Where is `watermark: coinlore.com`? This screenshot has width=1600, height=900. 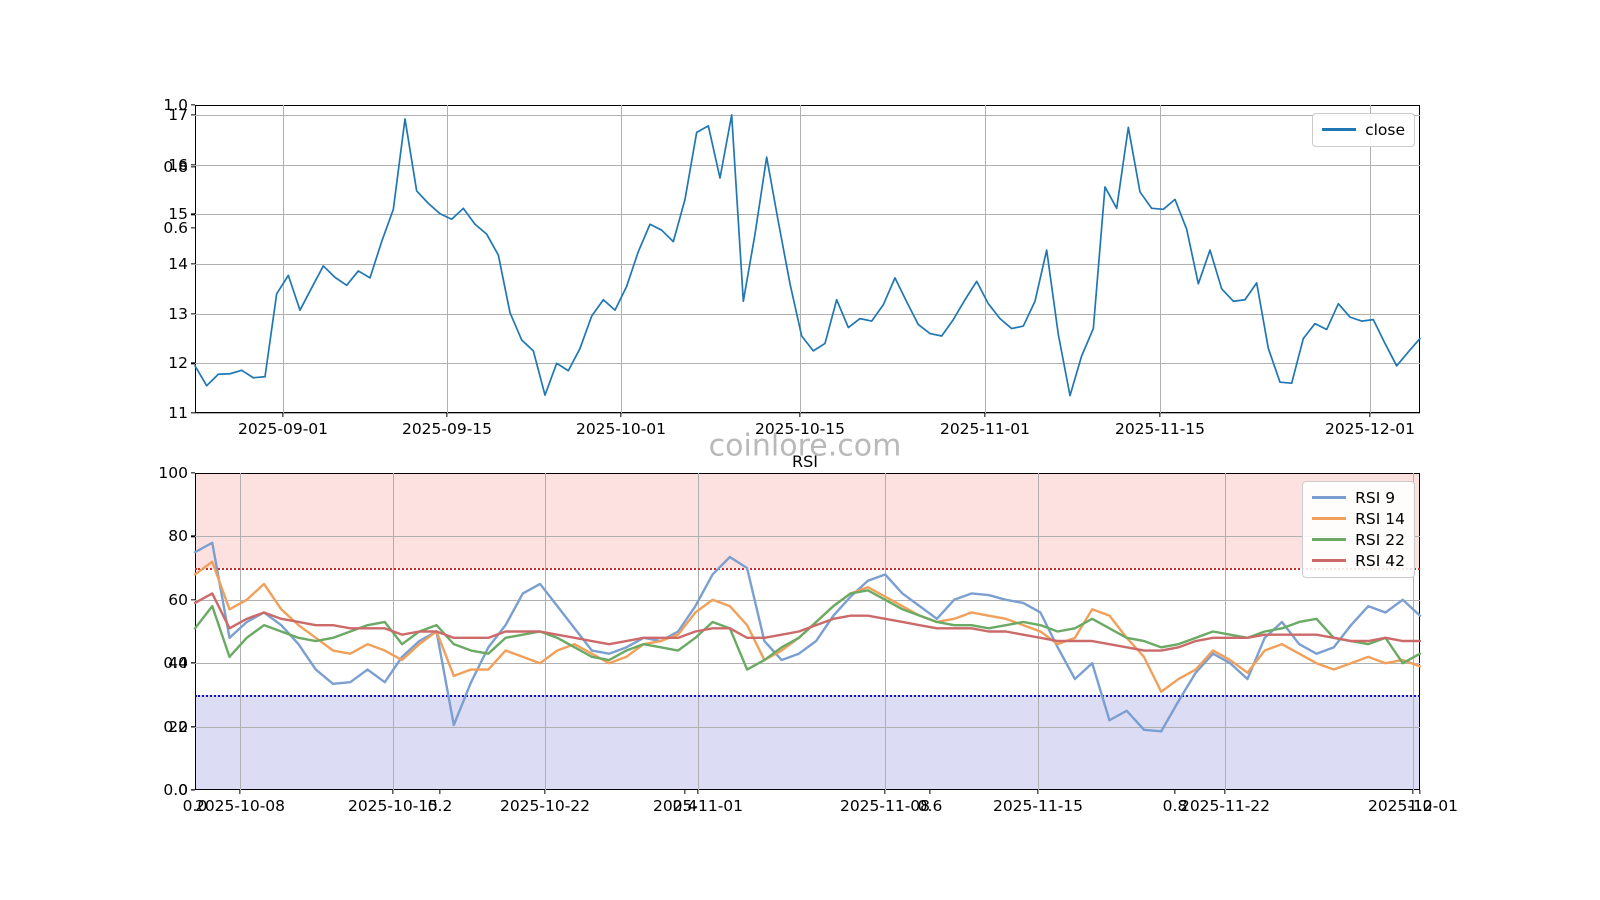
watermark: coinlore.com is located at coordinates (805, 446).